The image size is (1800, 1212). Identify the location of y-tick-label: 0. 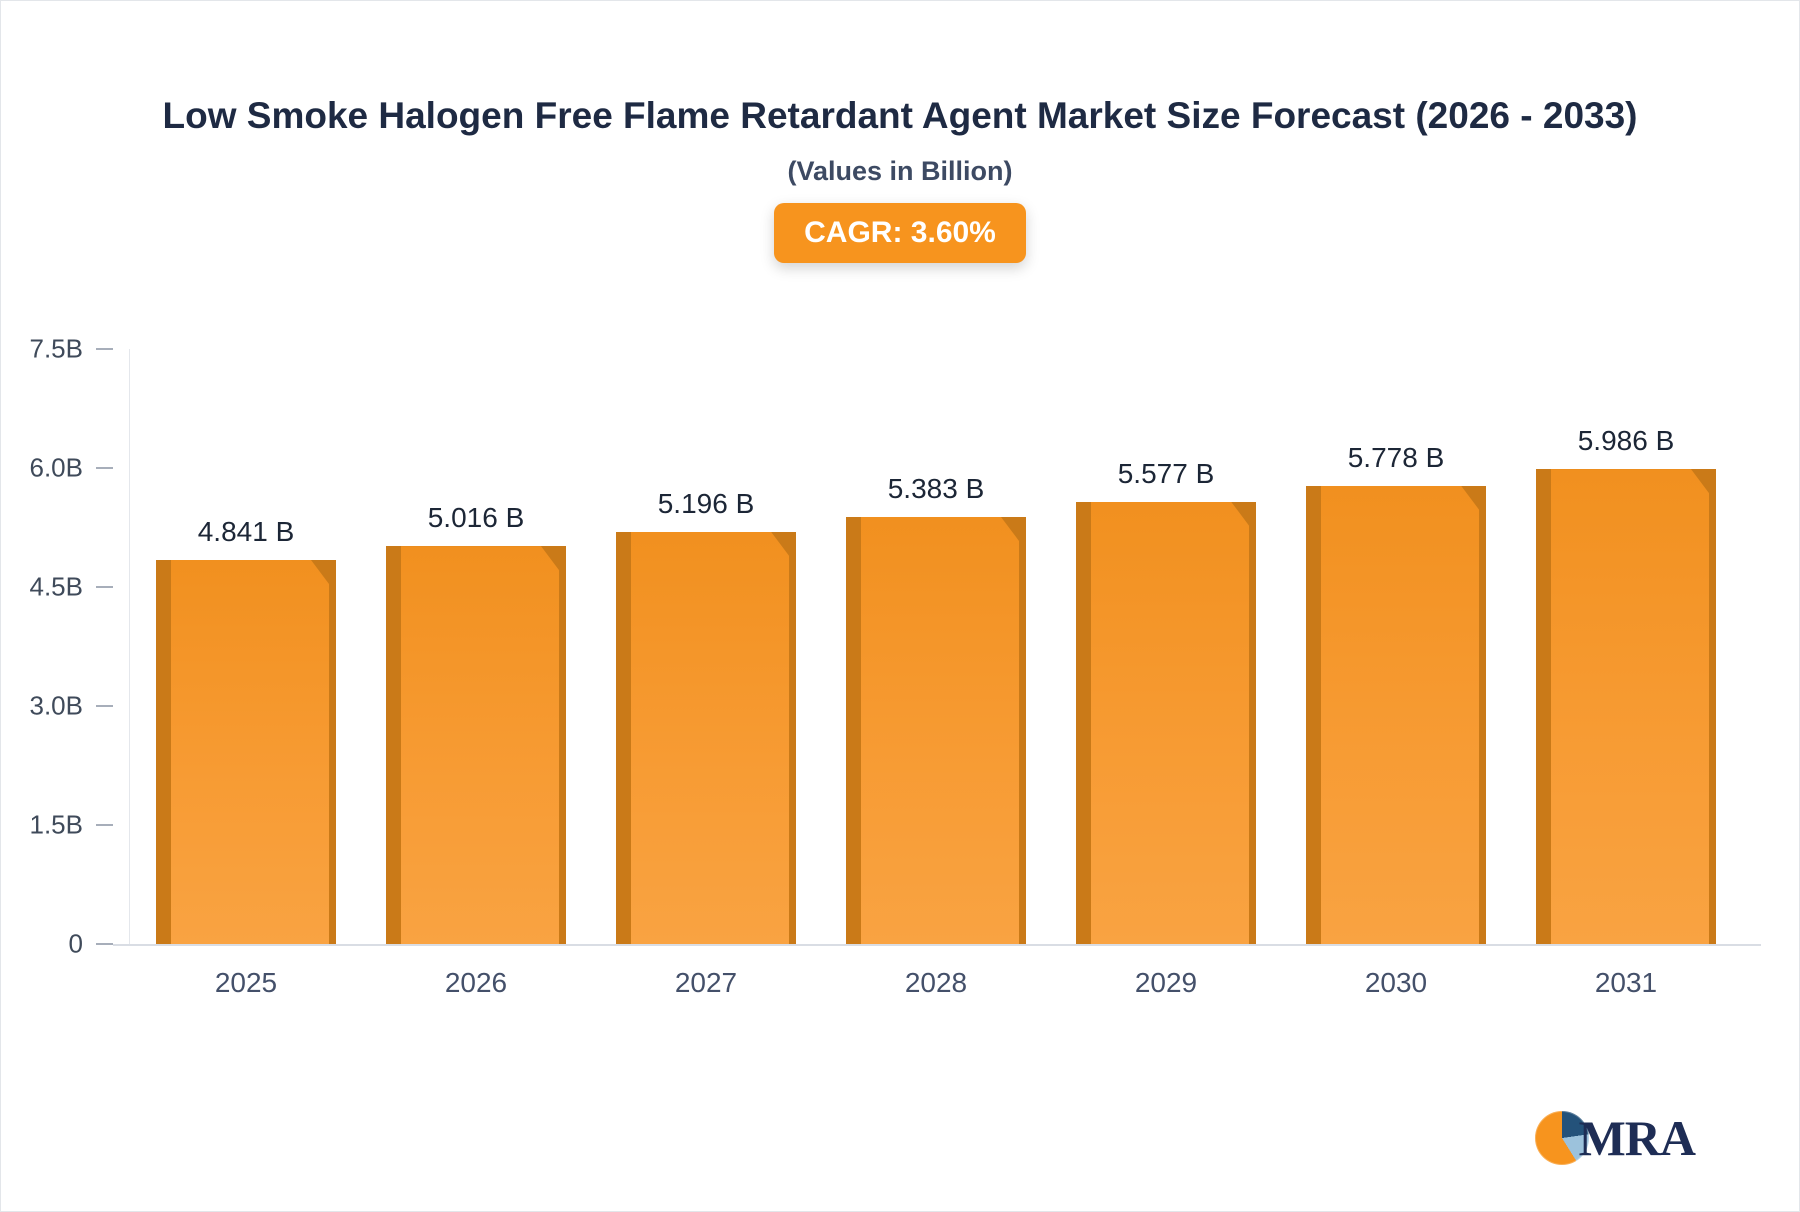
(75, 943).